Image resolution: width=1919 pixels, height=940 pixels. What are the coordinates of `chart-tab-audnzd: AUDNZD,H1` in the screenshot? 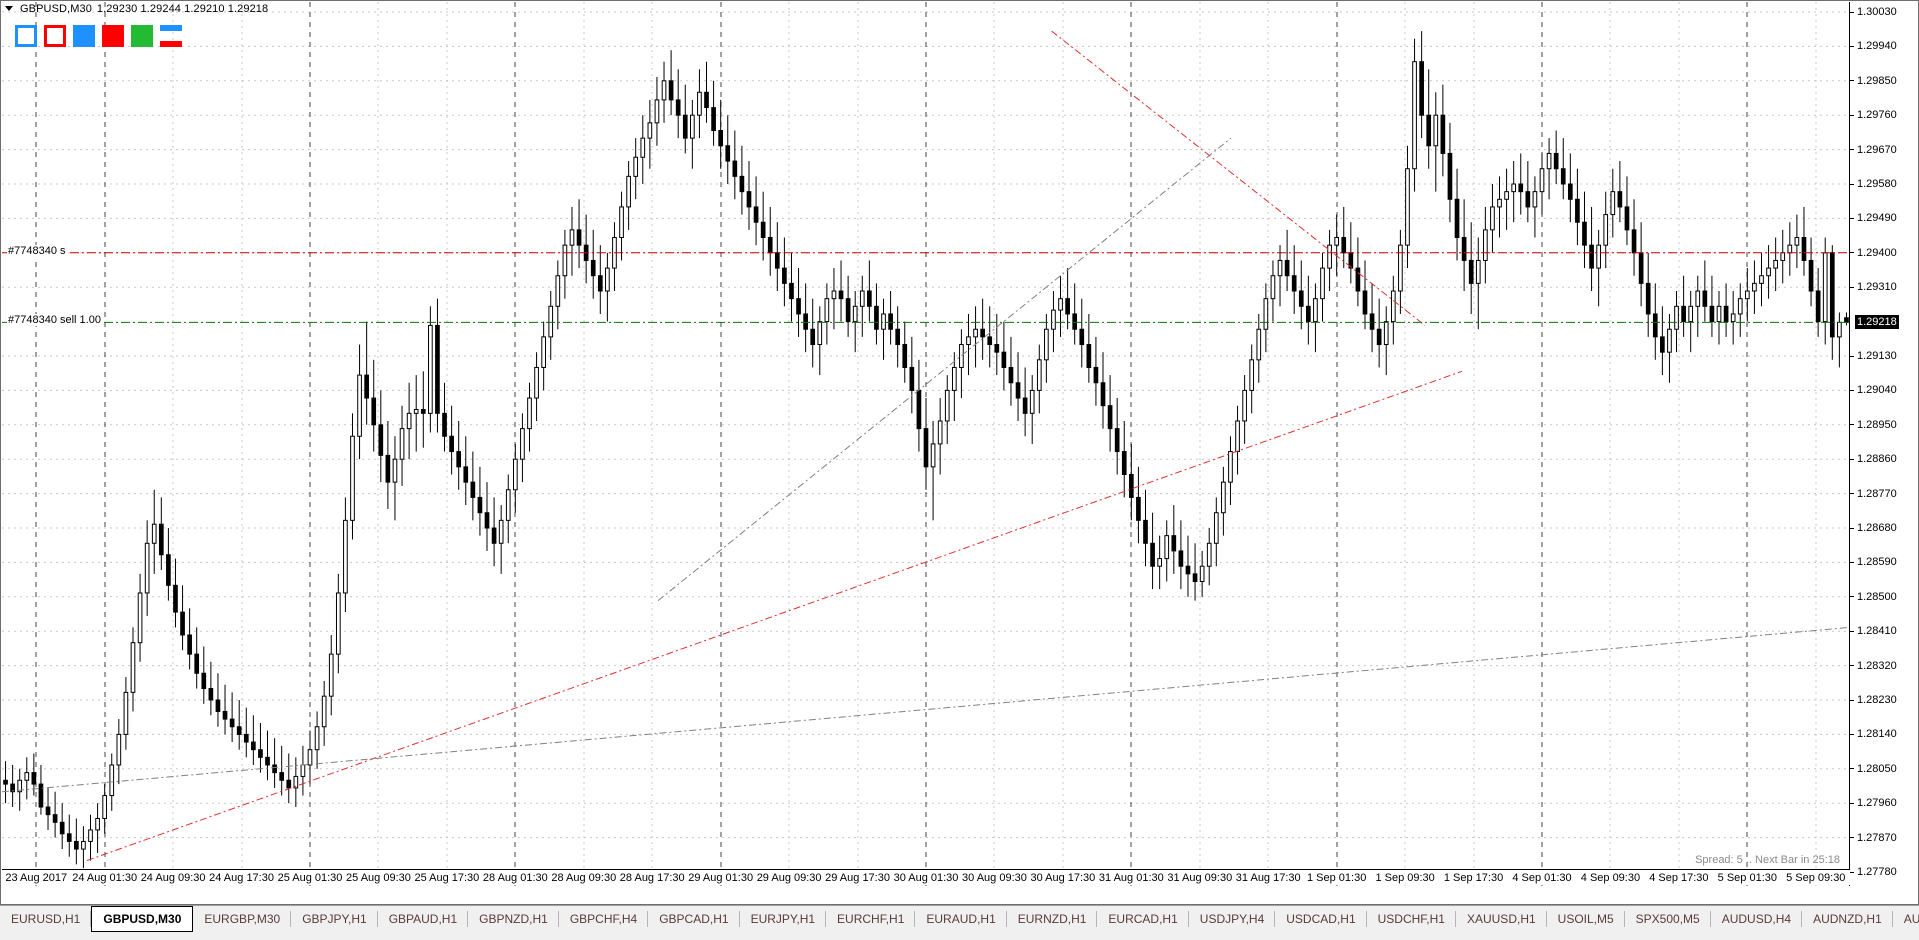 It's located at (1847, 919).